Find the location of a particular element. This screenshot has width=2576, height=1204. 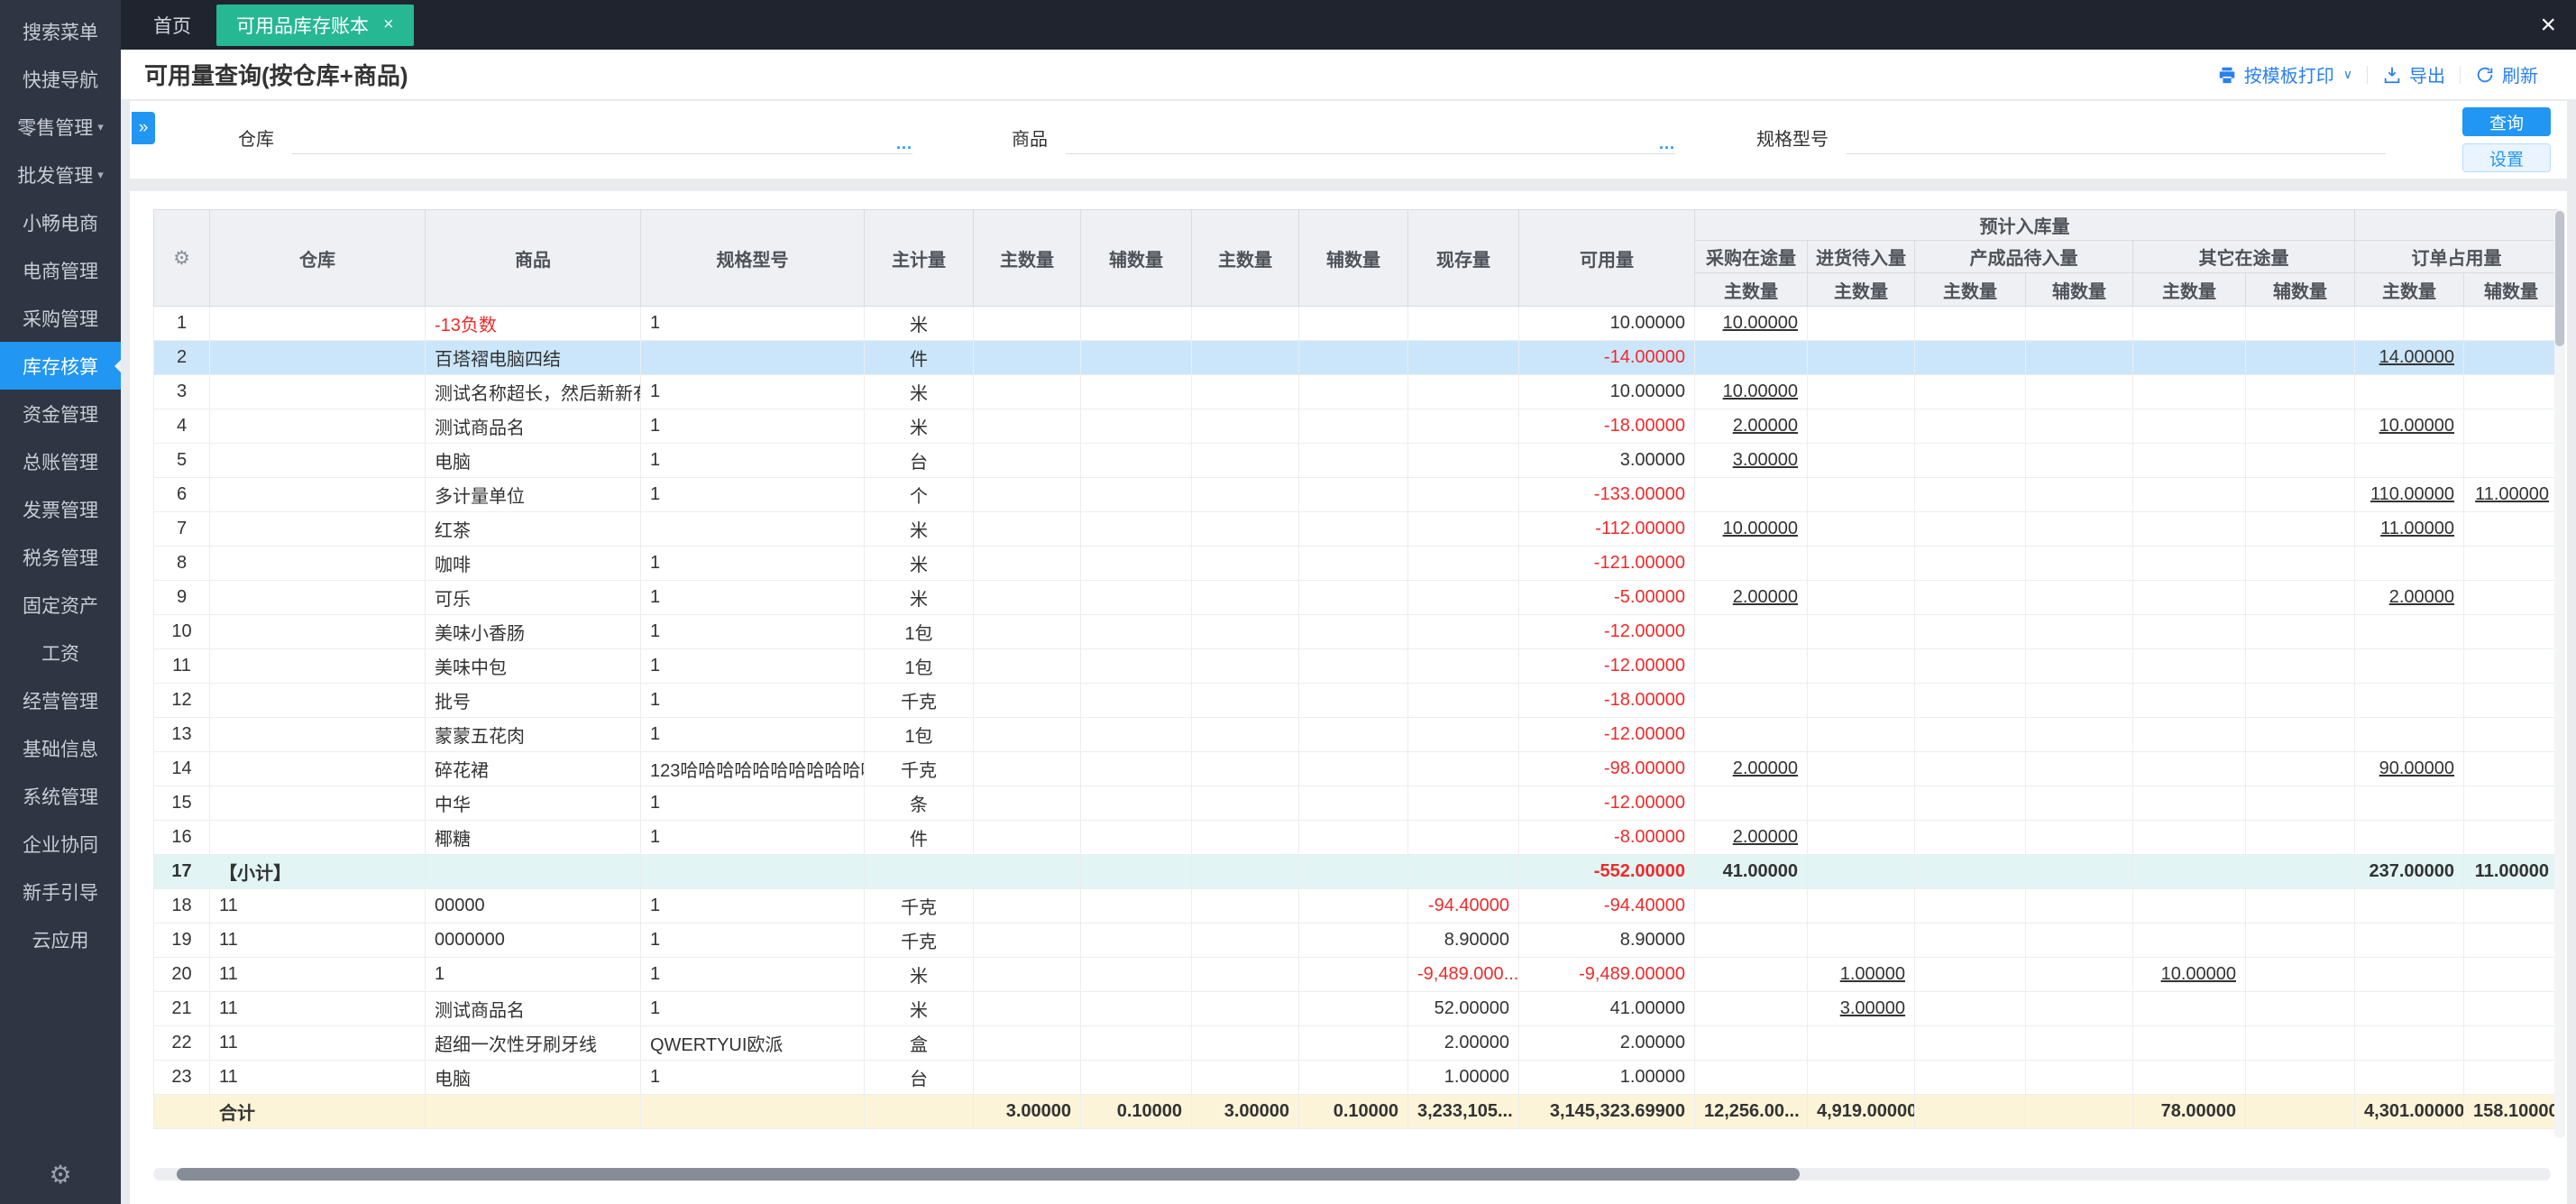

table-row: 10 美味小香肠 1 1包 -12.00000 is located at coordinates (1356, 631).